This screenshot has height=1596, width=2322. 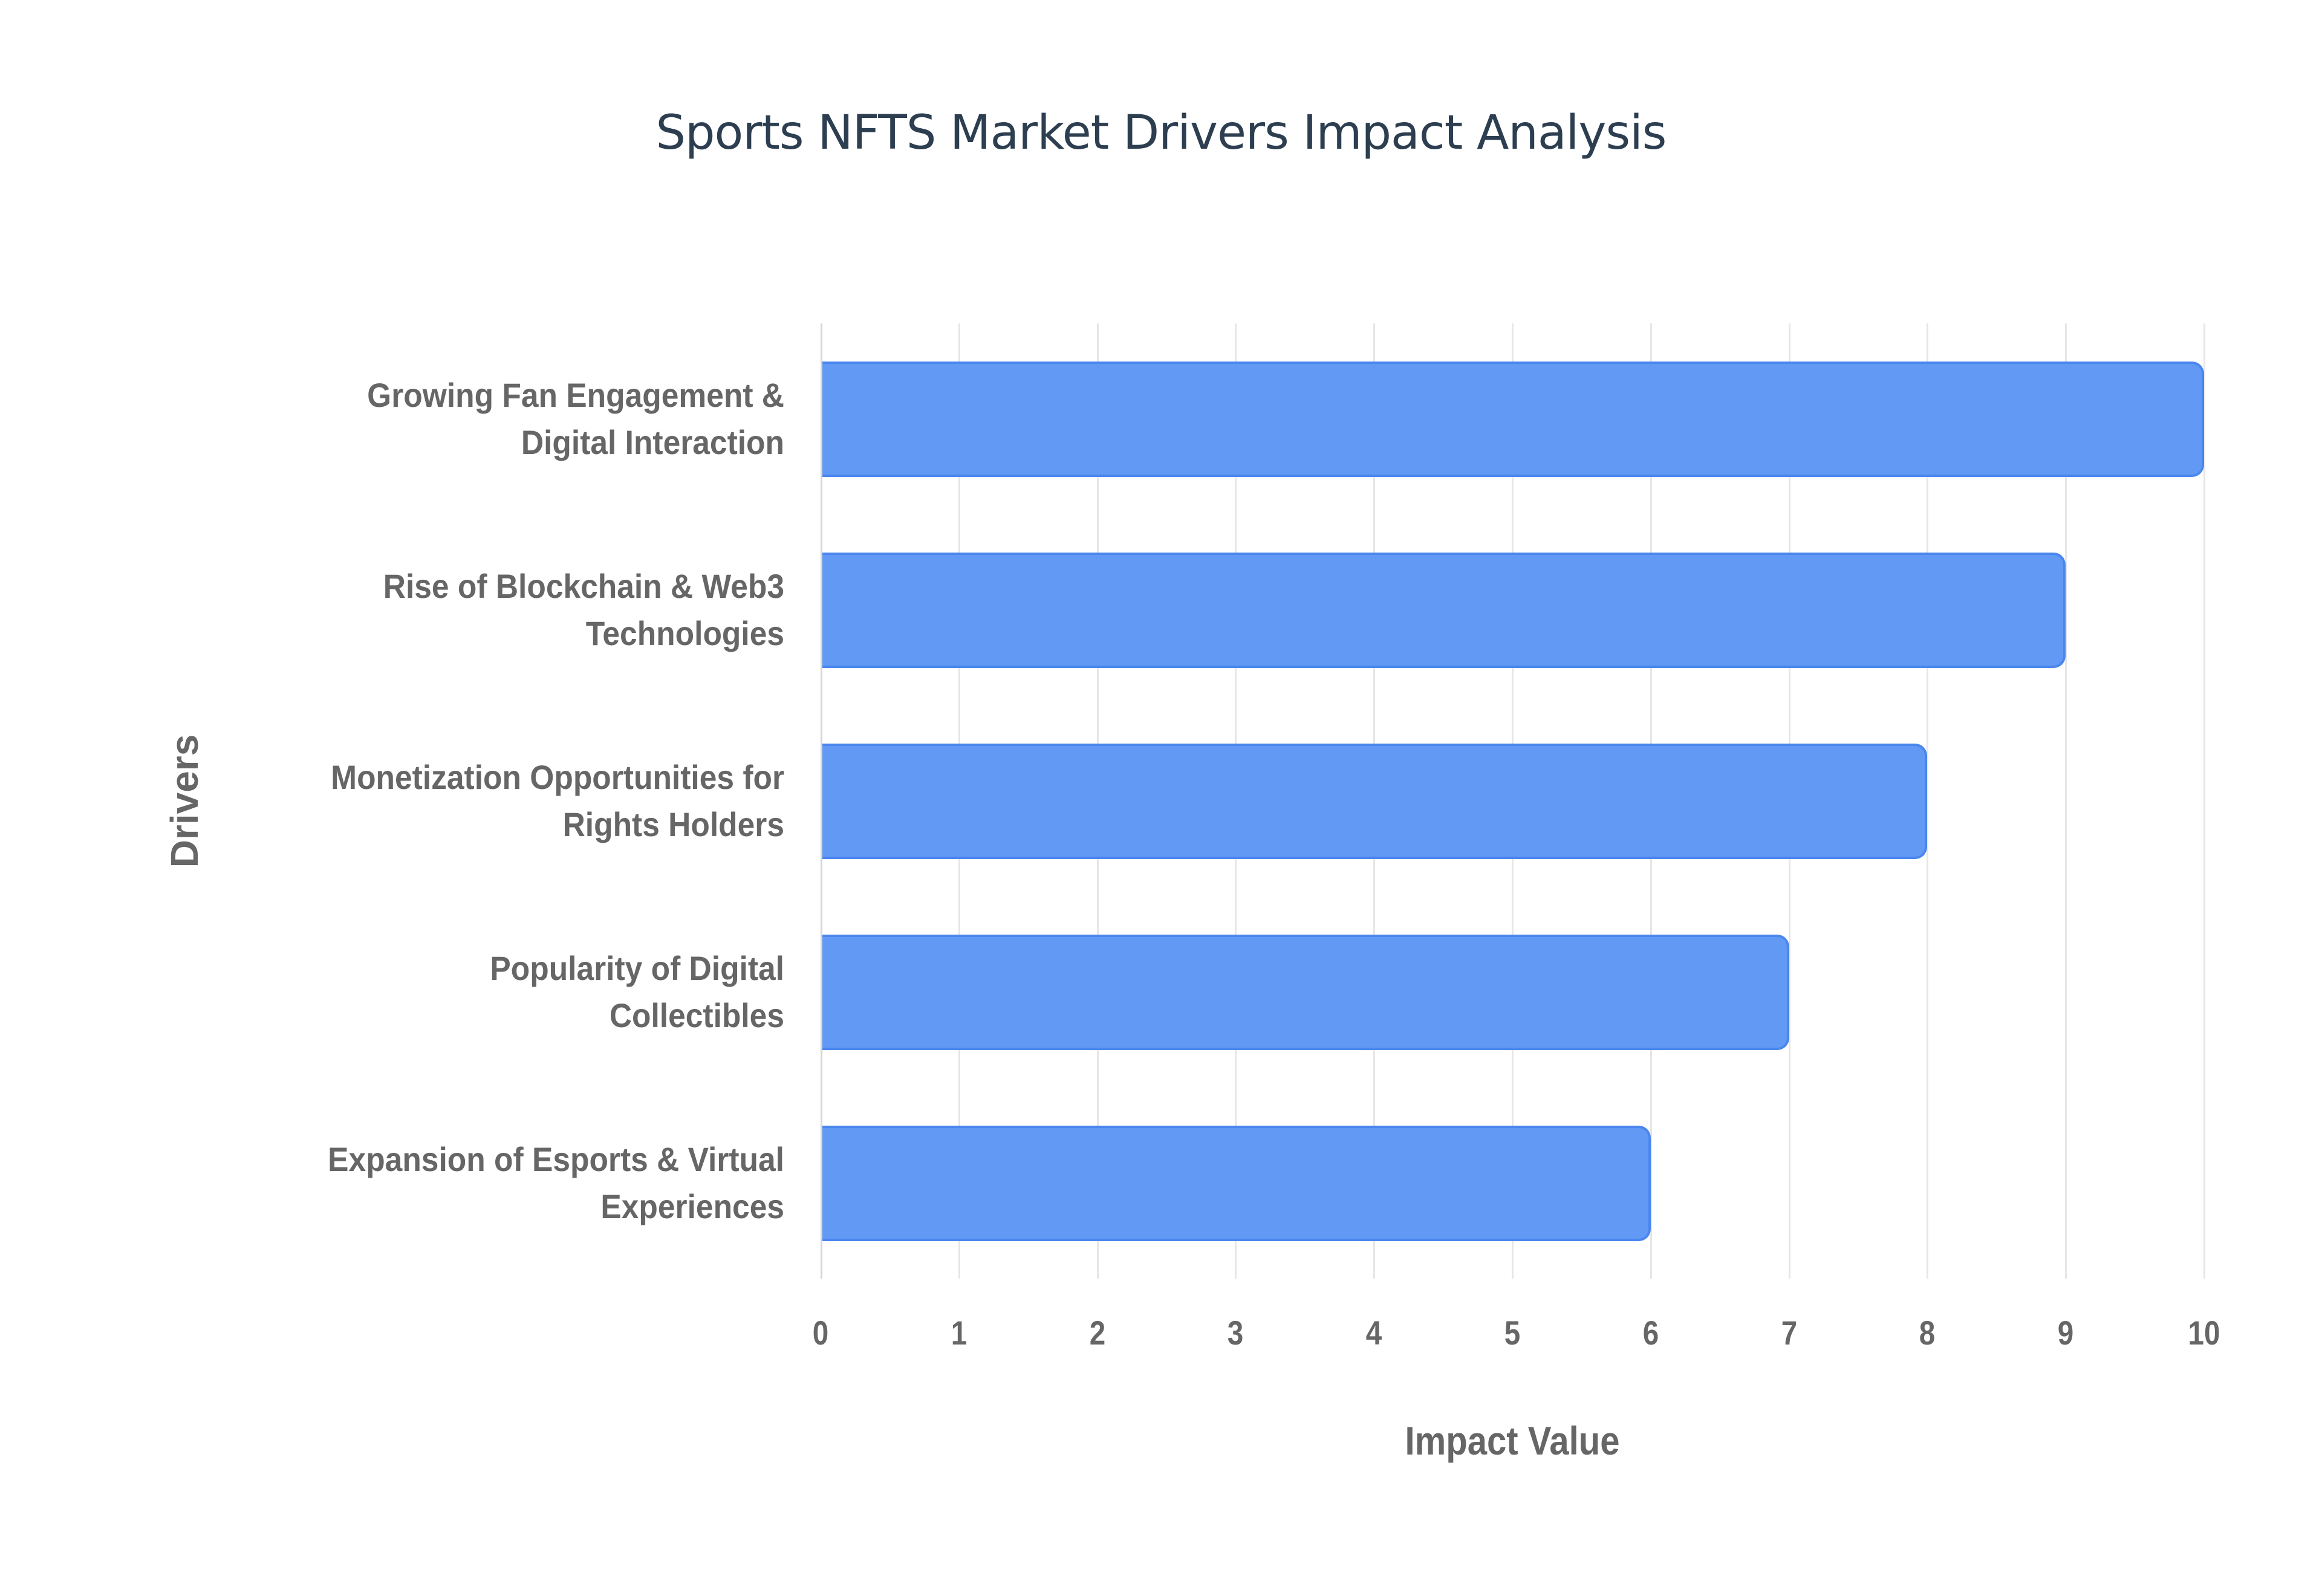 I want to click on y-axis-title: Drivers, so click(x=184, y=801).